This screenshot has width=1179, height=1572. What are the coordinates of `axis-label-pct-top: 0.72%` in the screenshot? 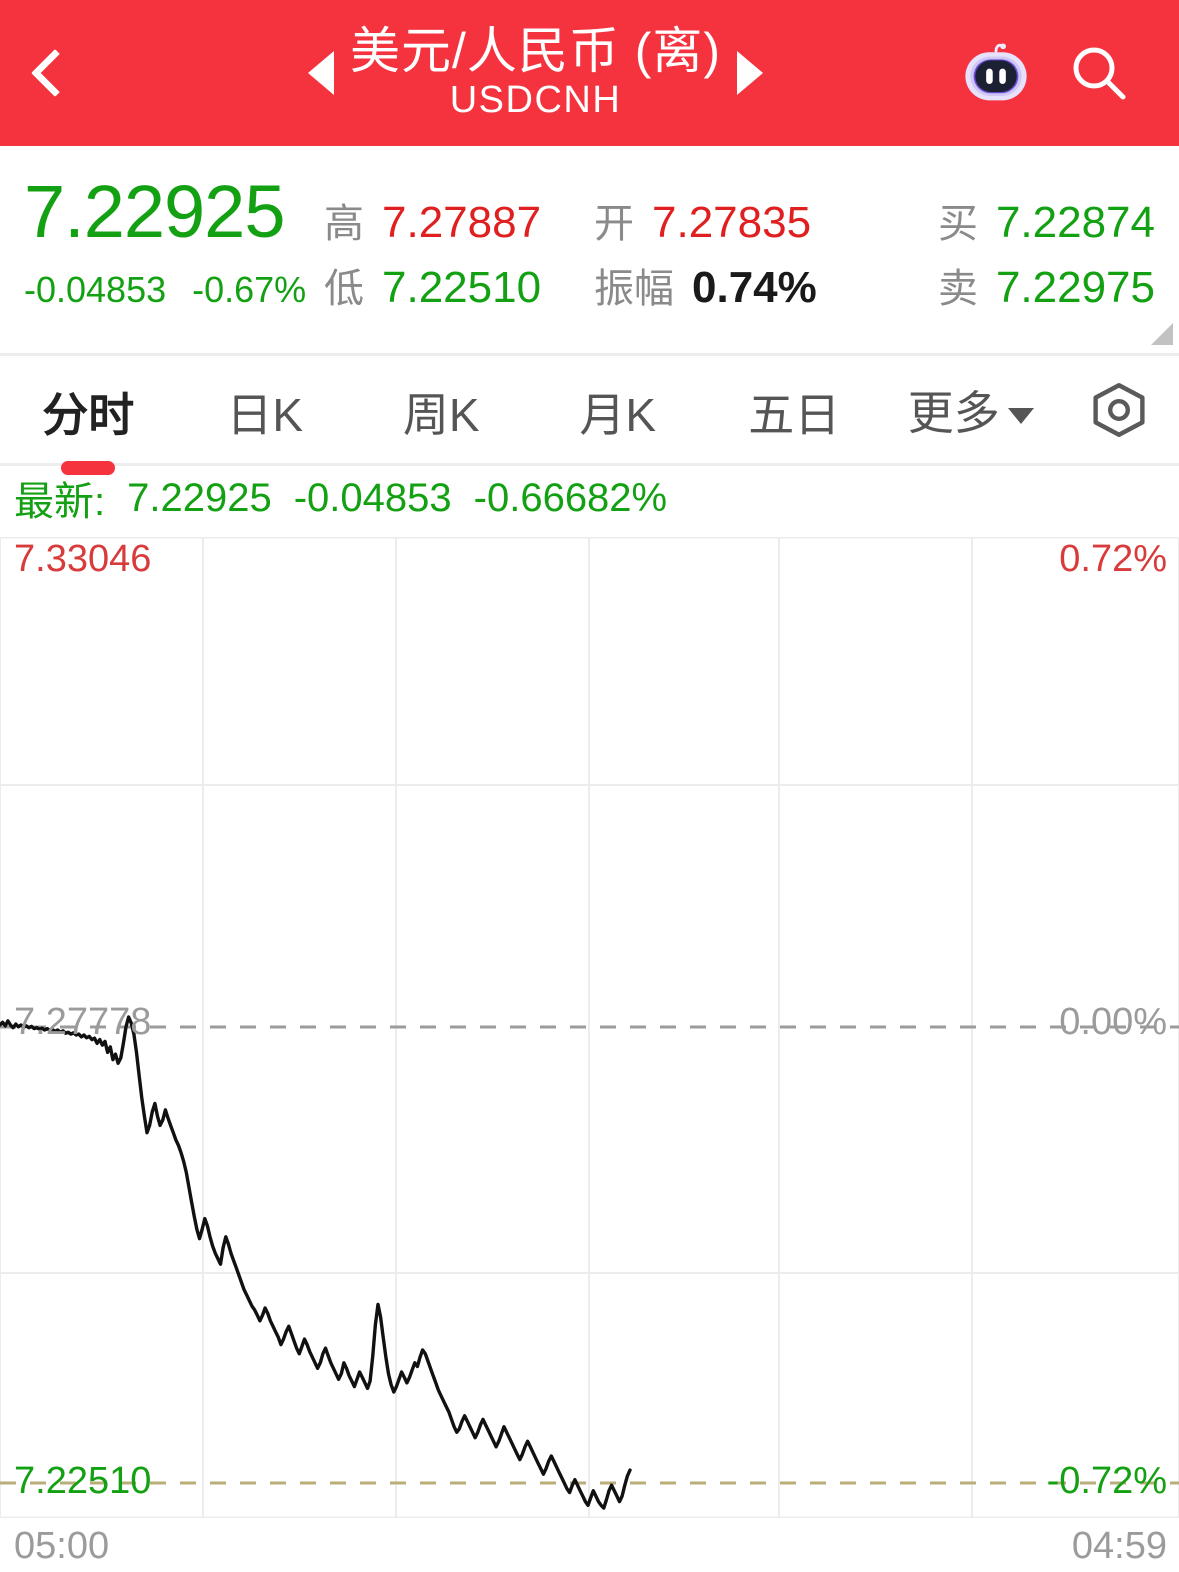 It's located at (1113, 559).